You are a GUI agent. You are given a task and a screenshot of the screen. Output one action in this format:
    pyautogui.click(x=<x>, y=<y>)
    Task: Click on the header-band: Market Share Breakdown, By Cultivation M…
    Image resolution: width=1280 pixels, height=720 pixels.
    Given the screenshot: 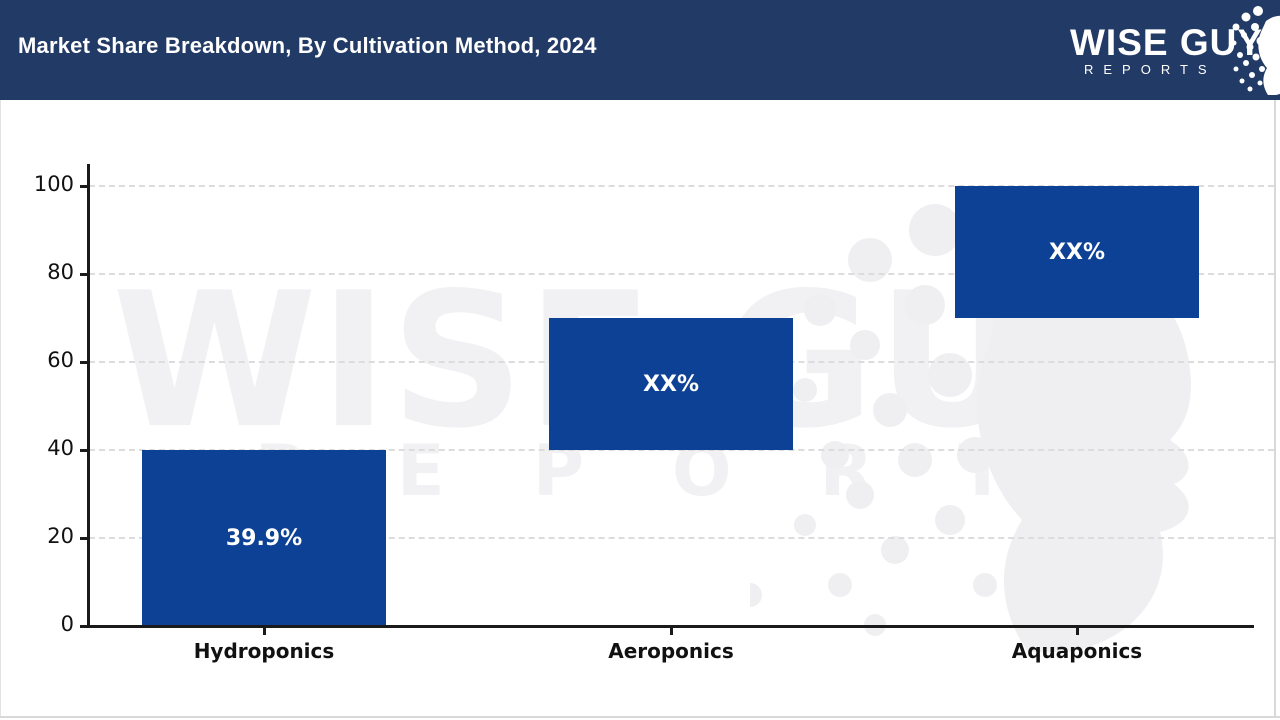 What is the action you would take?
    pyautogui.click(x=640, y=50)
    